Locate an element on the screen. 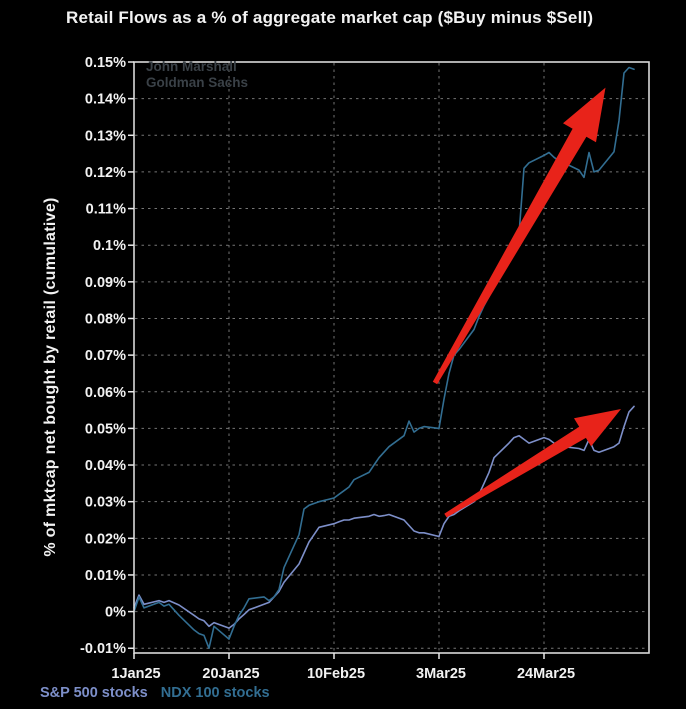 This screenshot has width=686, height=709. y-tick-label: 0.12% is located at coordinates (105, 173).